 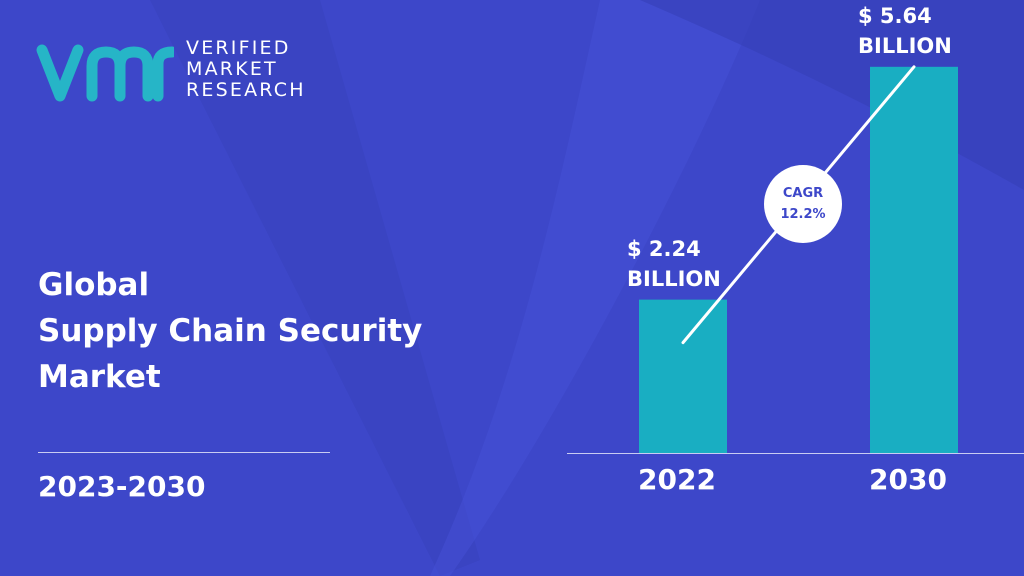 I want to click on title-line-2: Supply Chain Security, so click(x=230, y=331).